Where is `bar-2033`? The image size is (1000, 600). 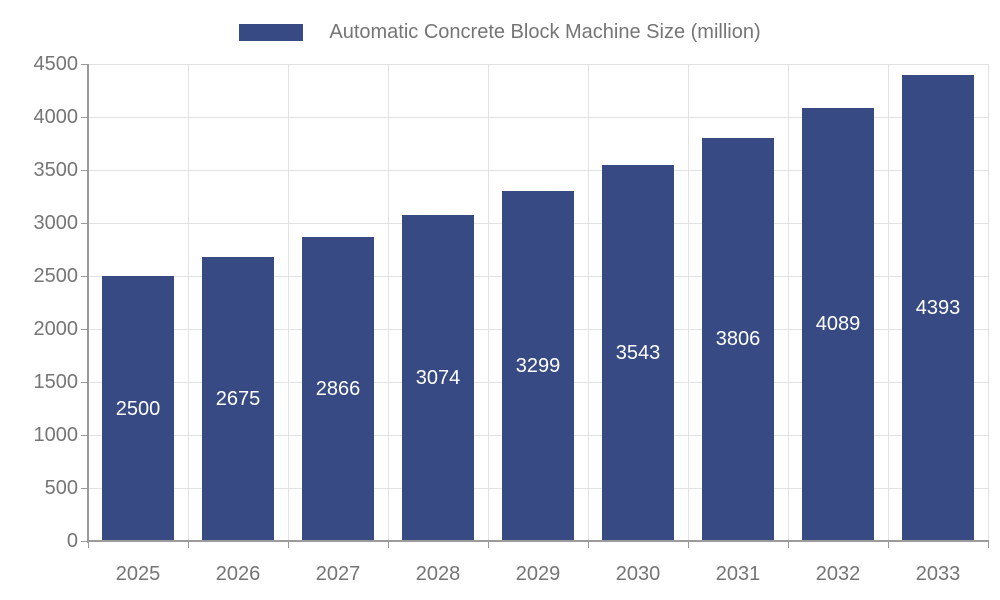
bar-2033 is located at coordinates (938, 308).